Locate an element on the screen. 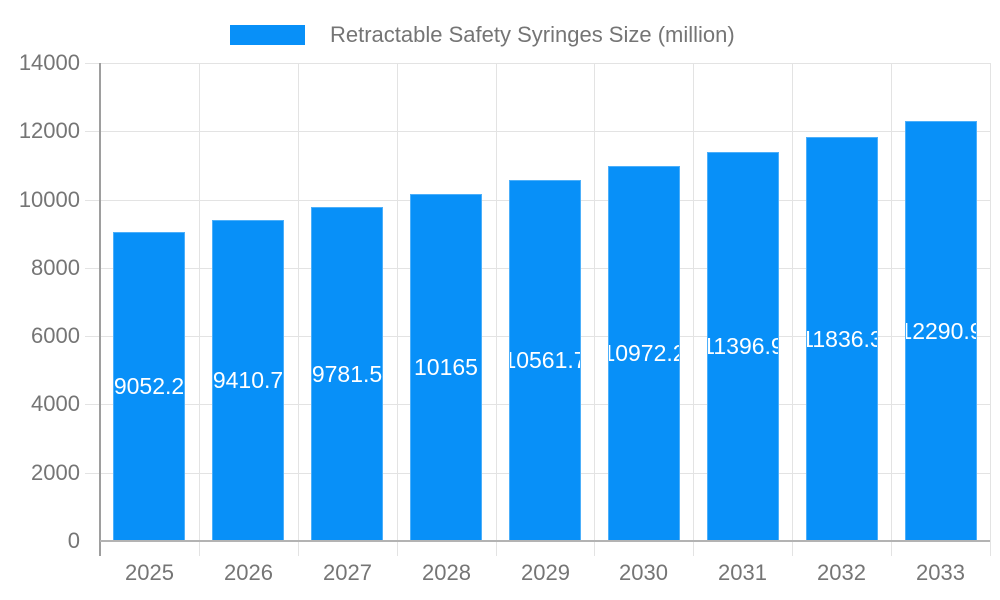 The image size is (1000, 600). y-tick-label: 12000 is located at coordinates (49, 130).